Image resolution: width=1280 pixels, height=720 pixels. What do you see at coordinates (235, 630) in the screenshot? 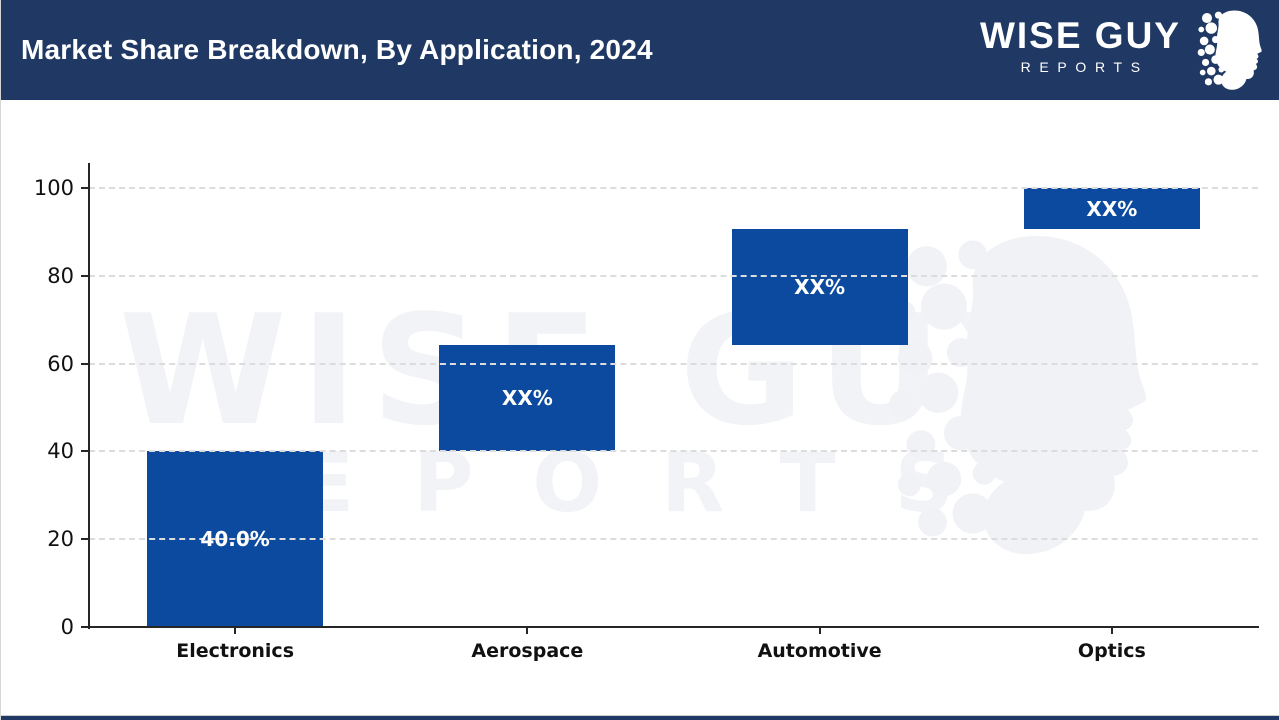
I see `xtick-mark-electronics` at bounding box center [235, 630].